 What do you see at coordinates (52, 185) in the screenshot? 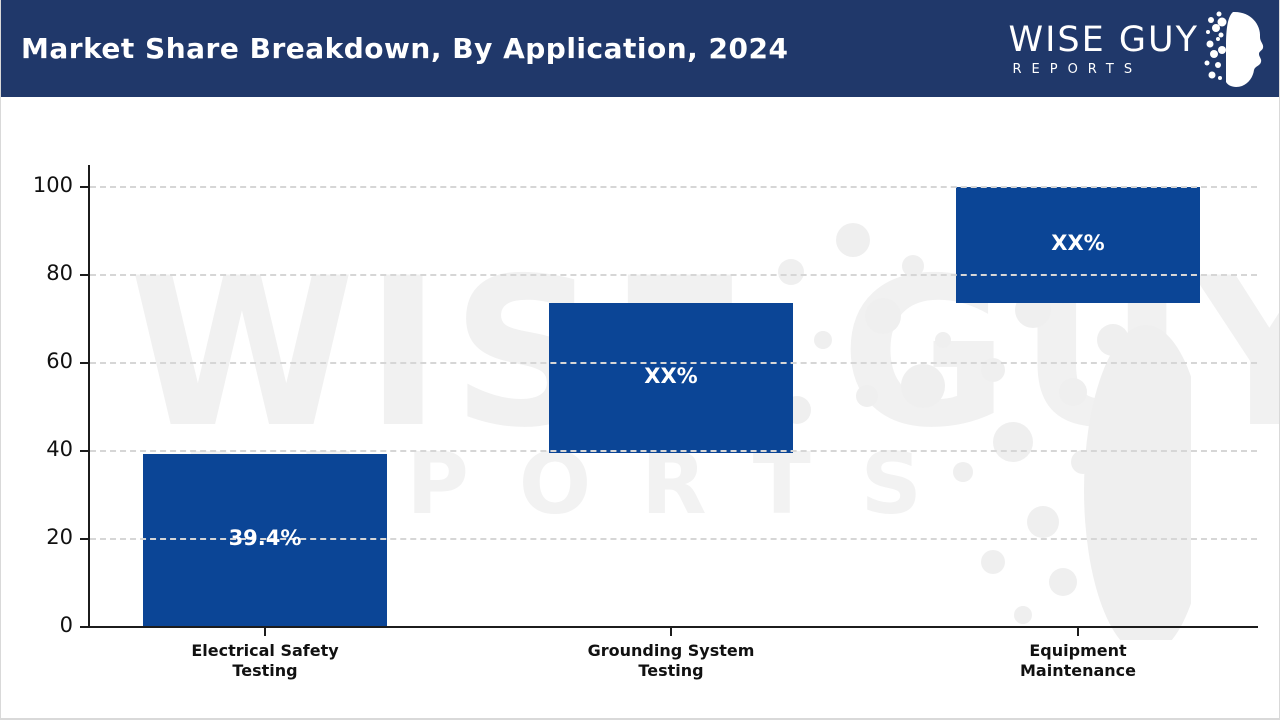
I see `y-tick-label: 100` at bounding box center [52, 185].